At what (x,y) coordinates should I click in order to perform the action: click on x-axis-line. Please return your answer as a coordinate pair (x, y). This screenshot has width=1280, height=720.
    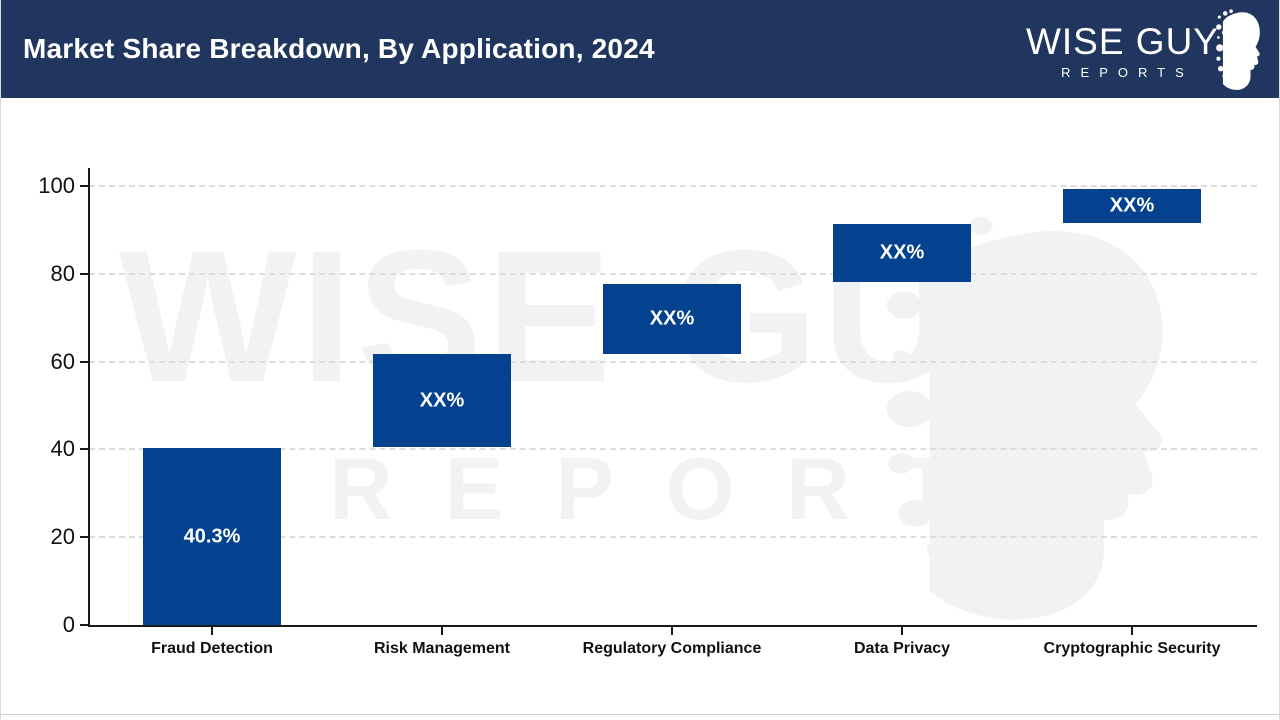
    Looking at the image, I should click on (672, 626).